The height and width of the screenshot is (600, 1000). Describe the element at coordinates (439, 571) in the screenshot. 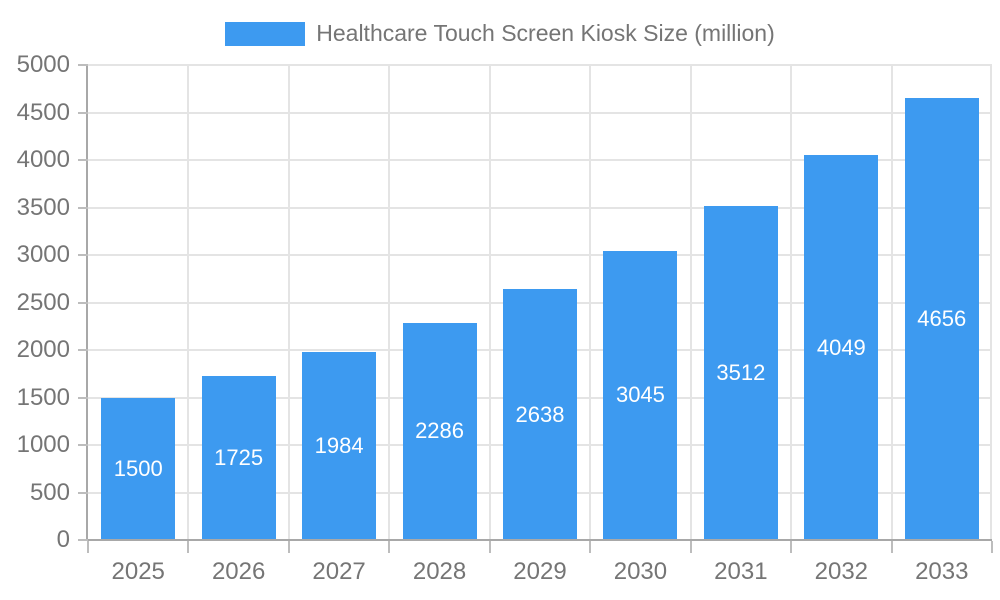

I see `x-tick-label: 2028` at that location.